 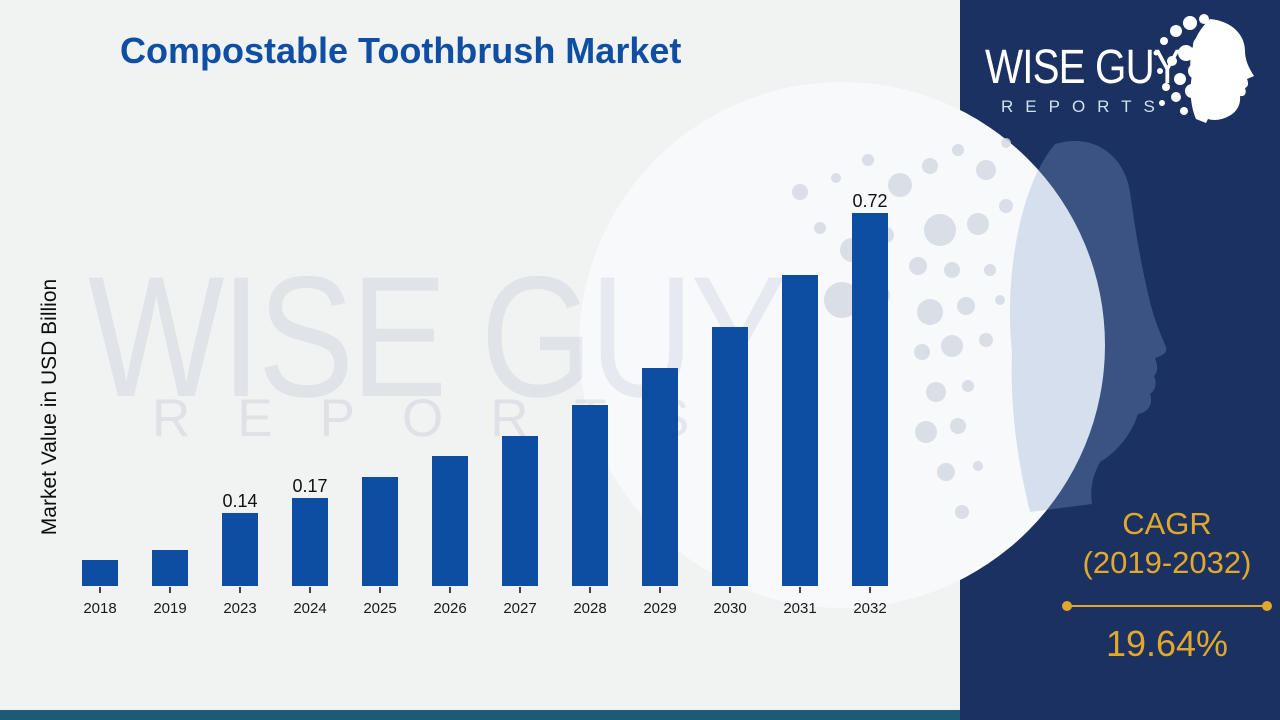 I want to click on brand-head-icon, so click(x=1203, y=68).